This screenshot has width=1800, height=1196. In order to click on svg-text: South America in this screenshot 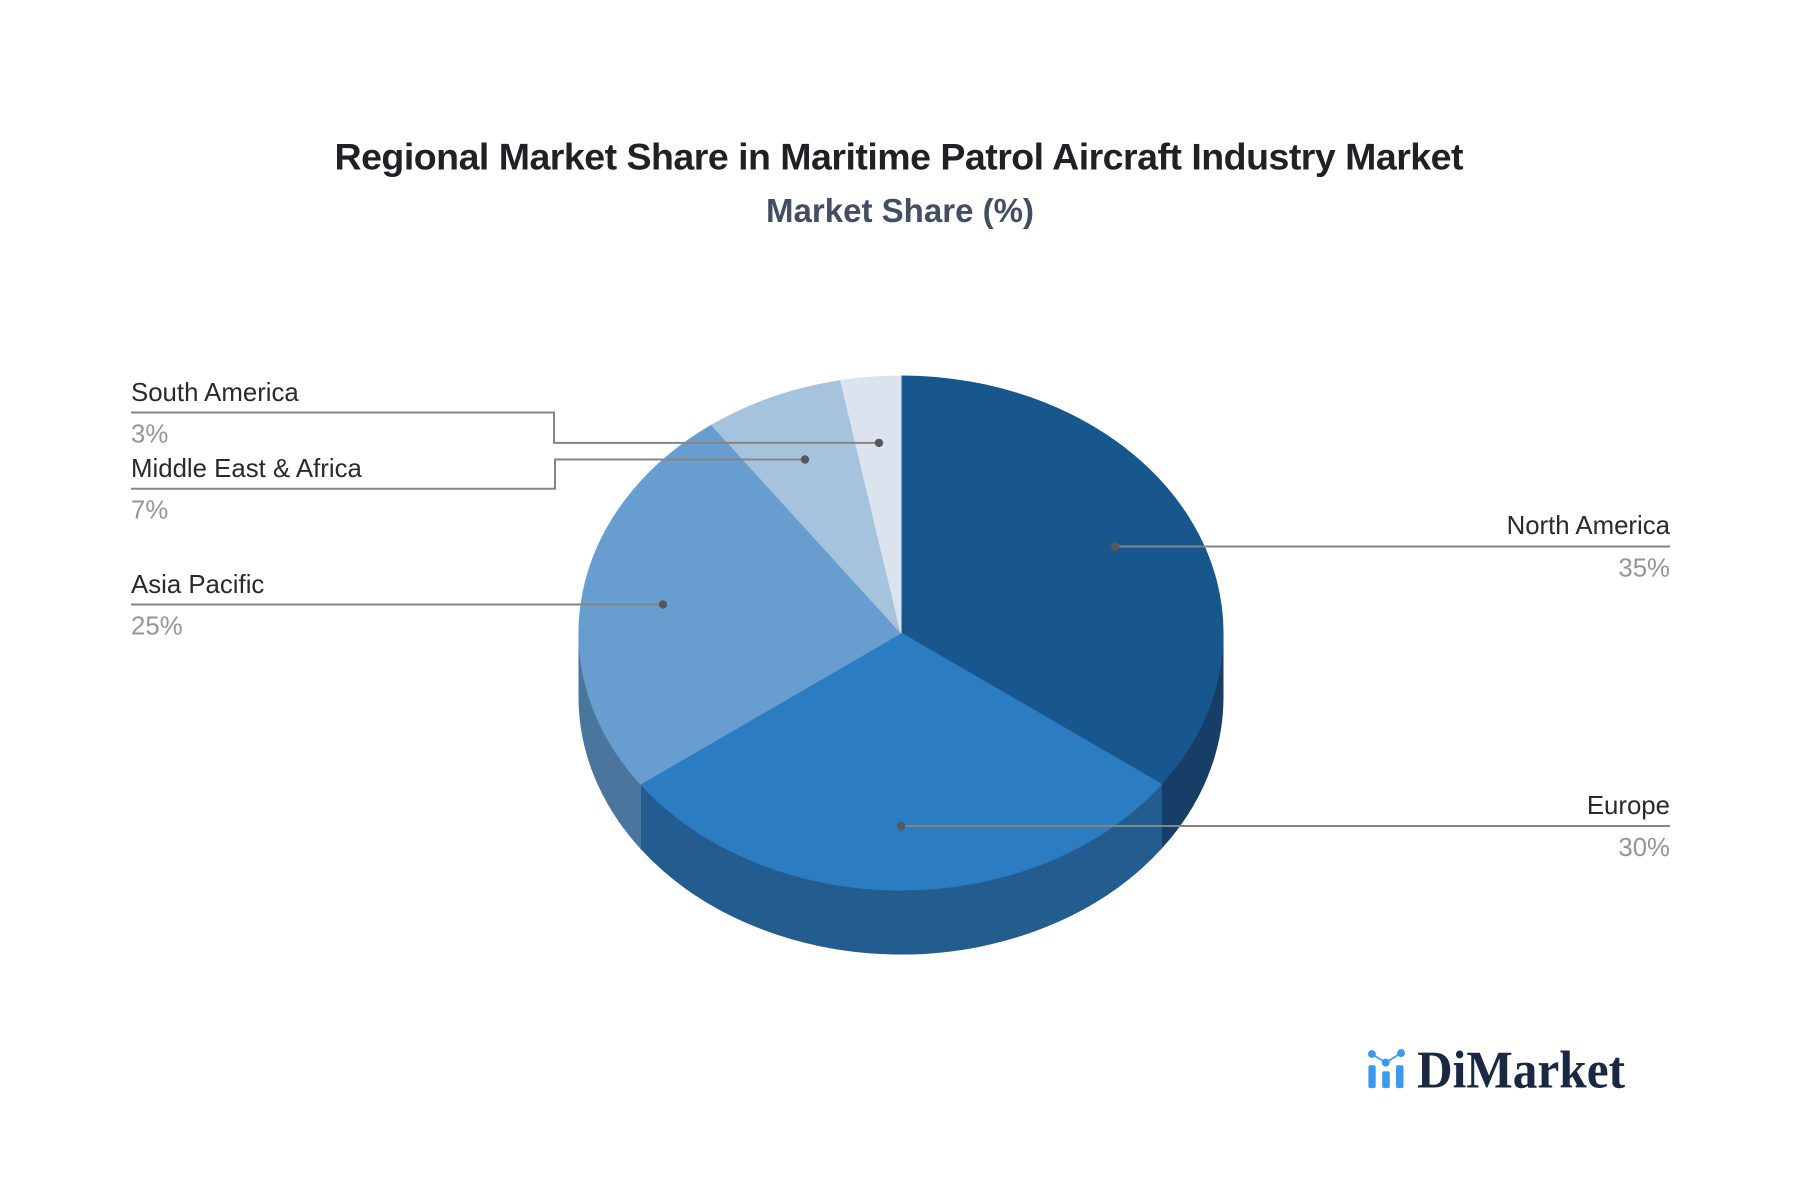, I will do `click(215, 393)`.